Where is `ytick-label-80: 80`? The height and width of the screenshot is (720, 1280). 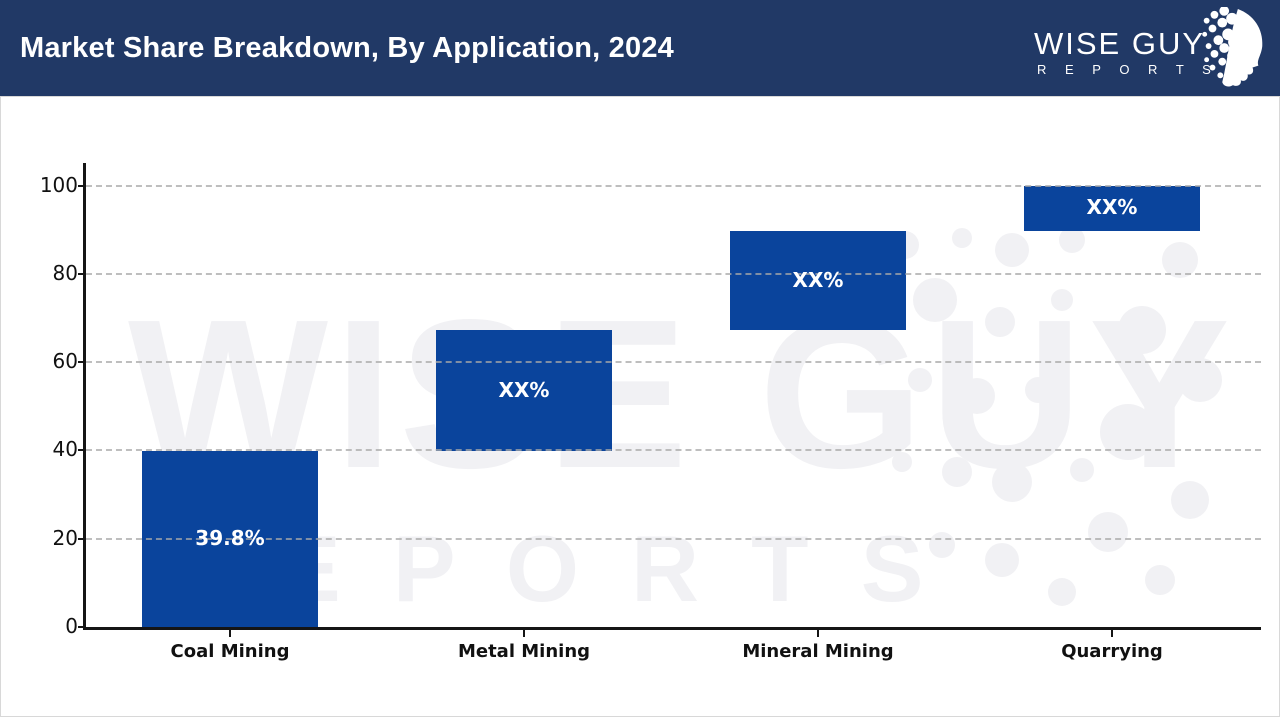
ytick-label-80: 80 is located at coordinates (65, 272).